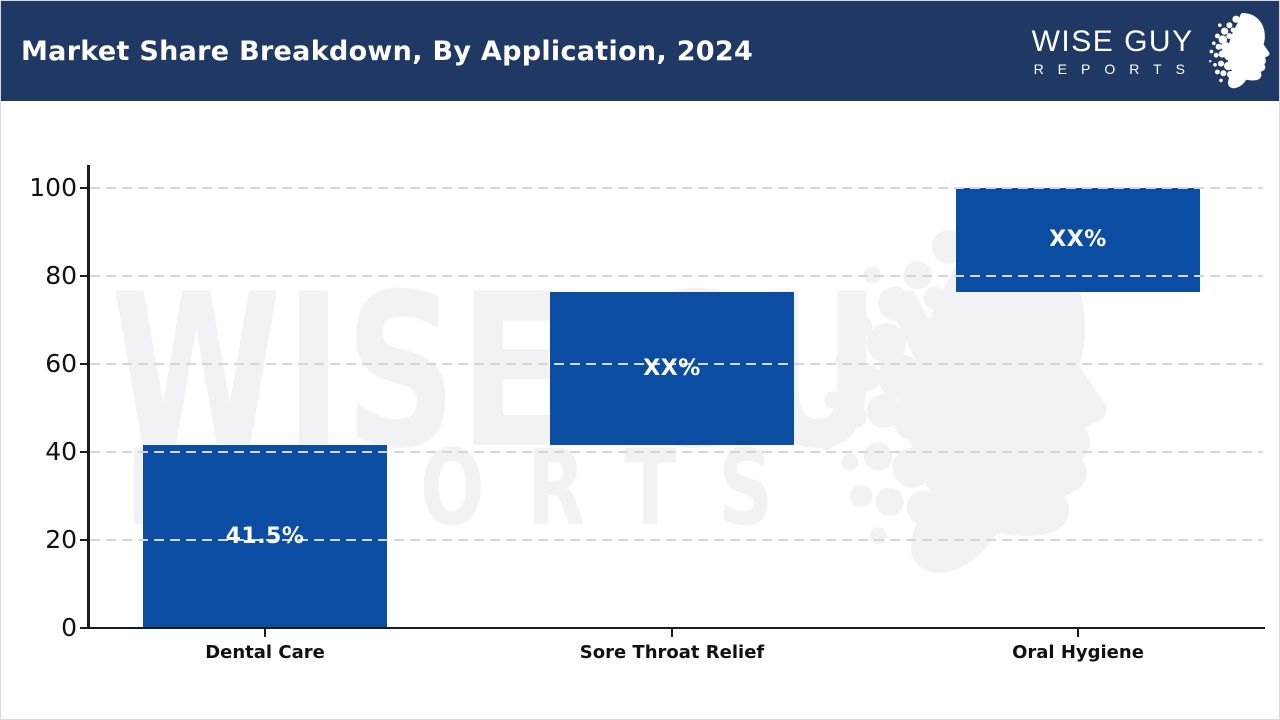 The width and height of the screenshot is (1280, 720). Describe the element at coordinates (676, 539) in the screenshot. I see `gridline-y20` at that location.